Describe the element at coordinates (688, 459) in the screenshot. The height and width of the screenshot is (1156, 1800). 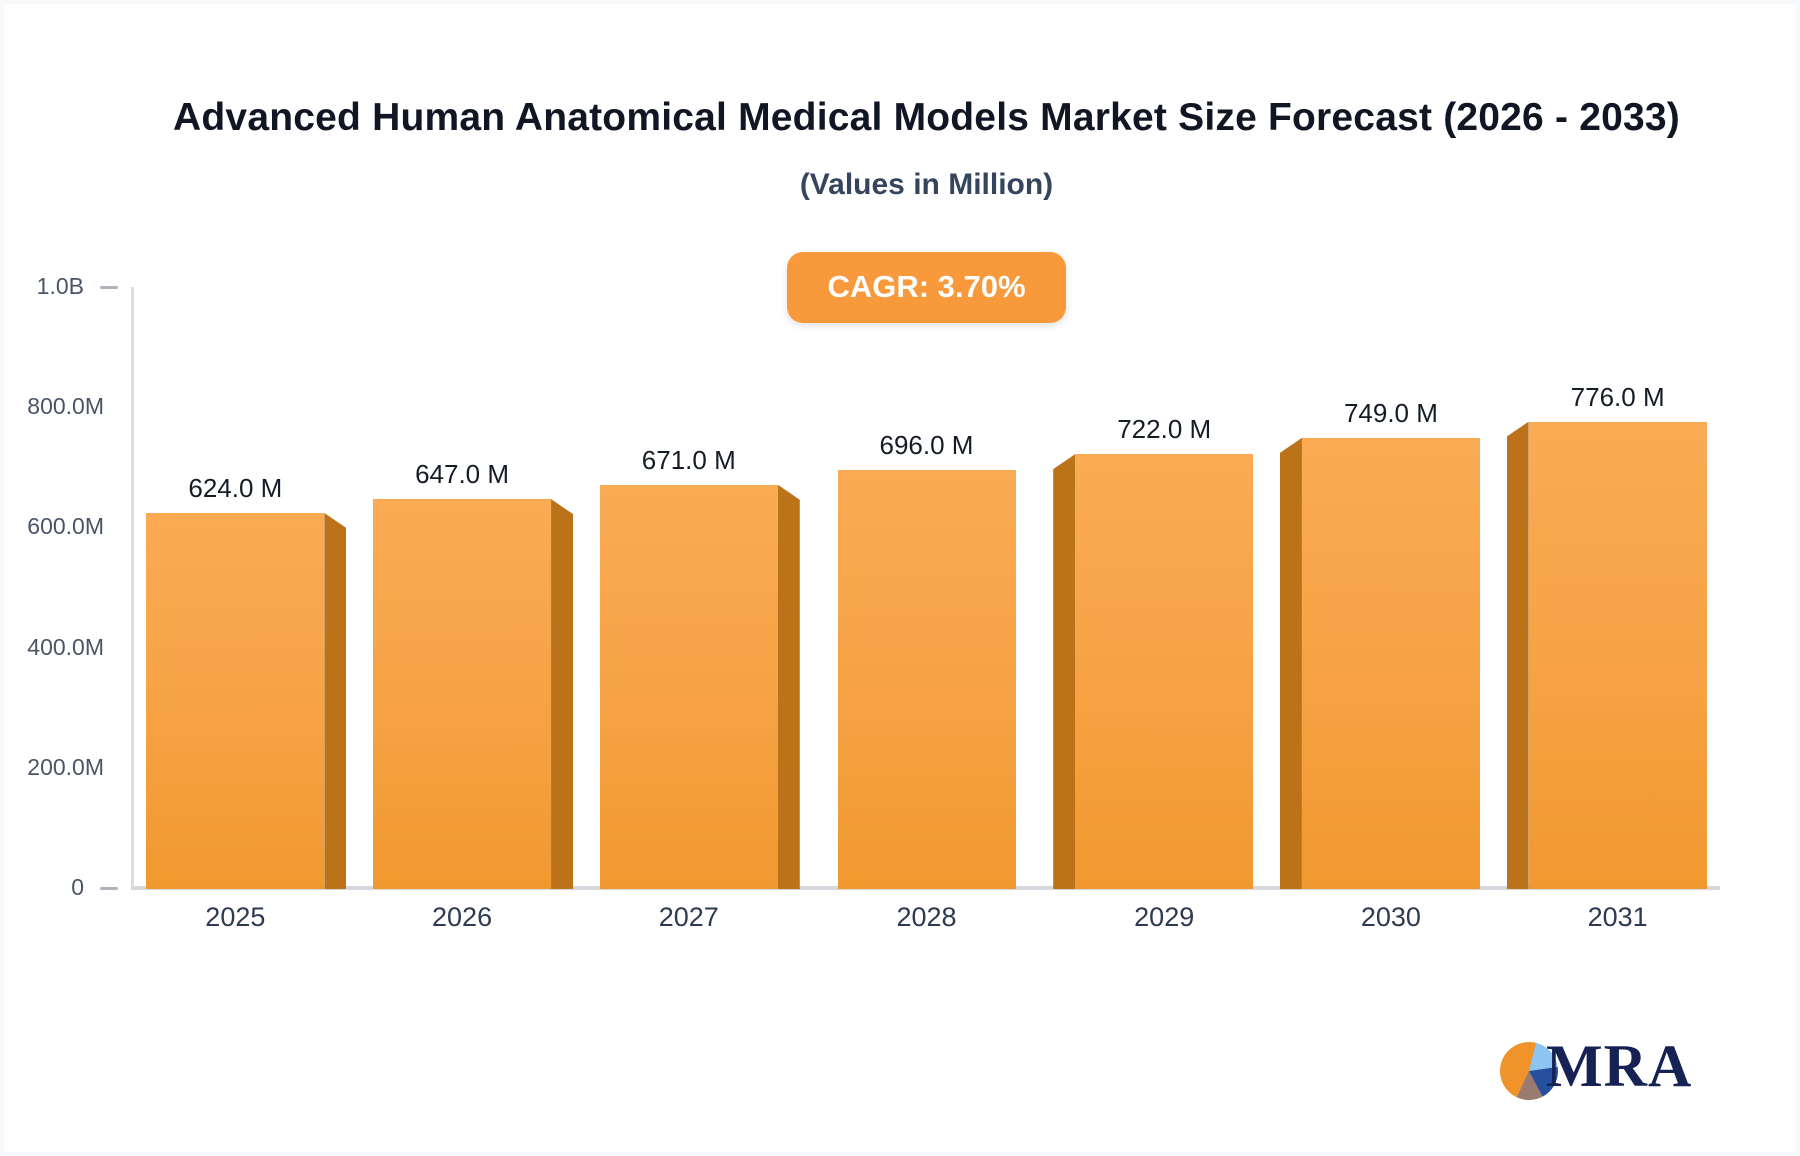
I see `bar-value-label: 671.0 M` at that location.